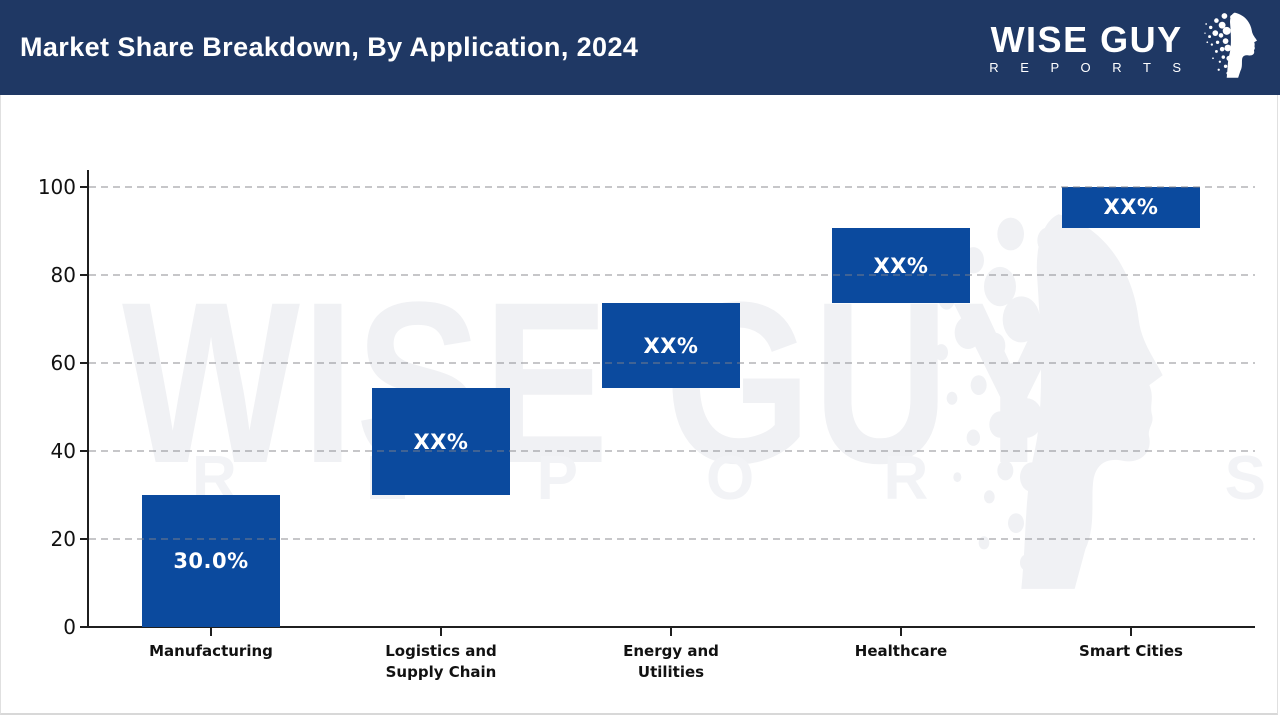  I want to click on x-axis-category-label-line: Manufacturing, so click(211, 651).